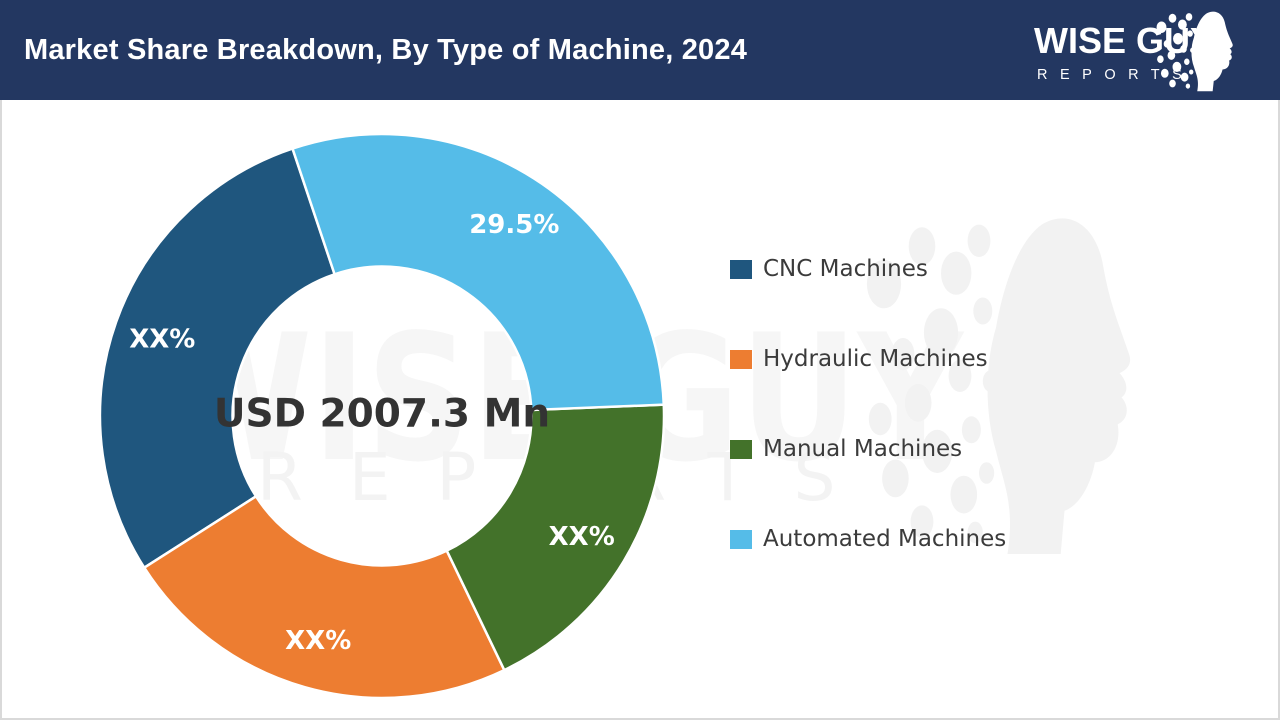 The height and width of the screenshot is (720, 1280). I want to click on legend-label: Hydraulic Machines, so click(875, 359).